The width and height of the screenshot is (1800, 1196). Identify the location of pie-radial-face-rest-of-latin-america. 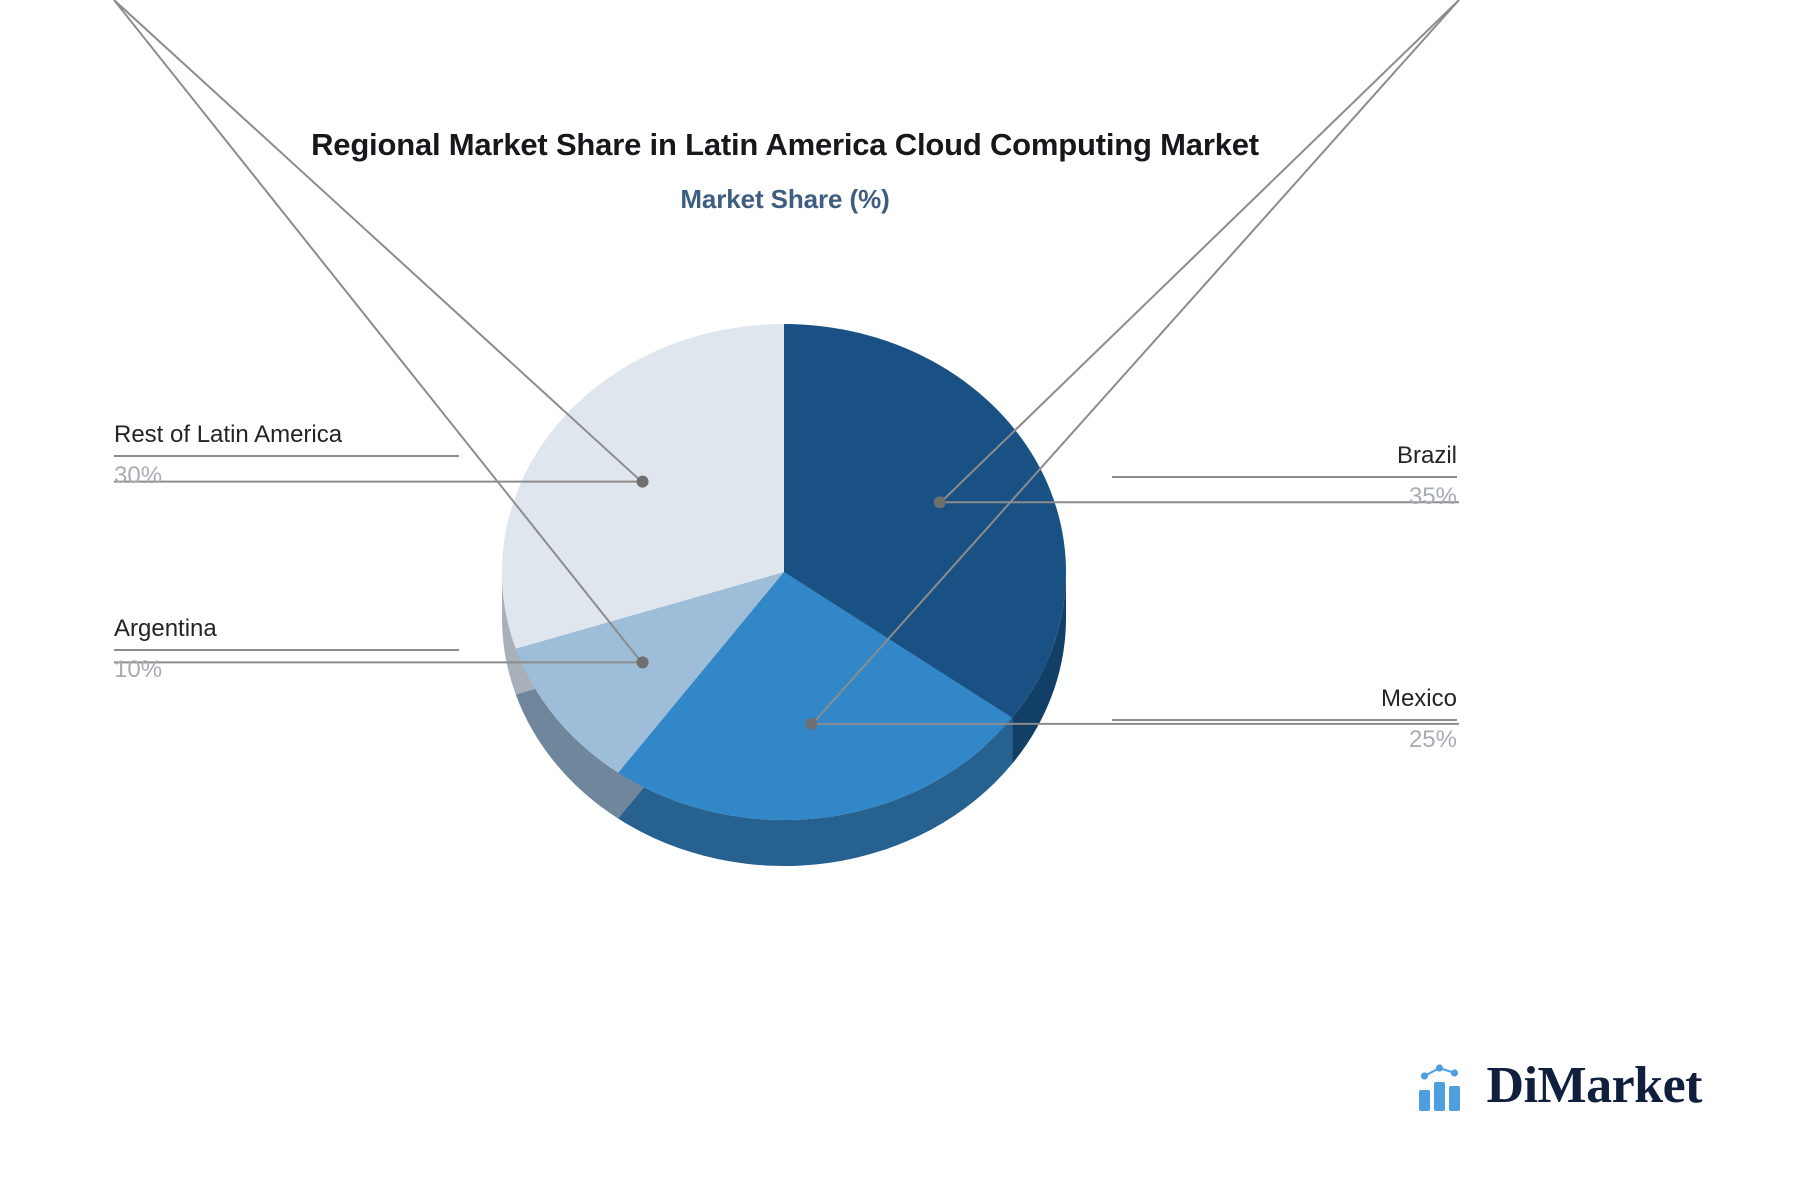
(649, 633).